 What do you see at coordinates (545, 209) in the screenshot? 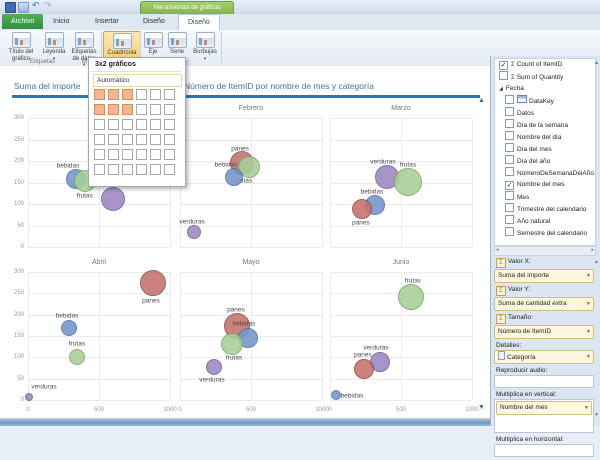
I see `field-list-item-trimestre-del-calendario: Trimestre del calendario` at bounding box center [545, 209].